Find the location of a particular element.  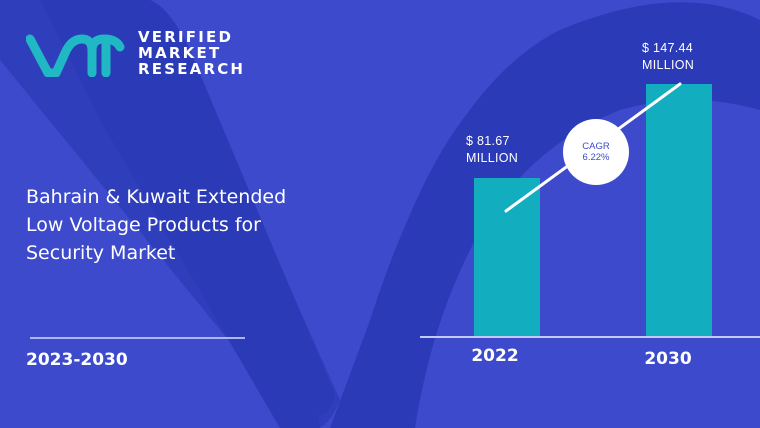

cagr-badge: CAGR 6.22% is located at coordinates (596, 152).